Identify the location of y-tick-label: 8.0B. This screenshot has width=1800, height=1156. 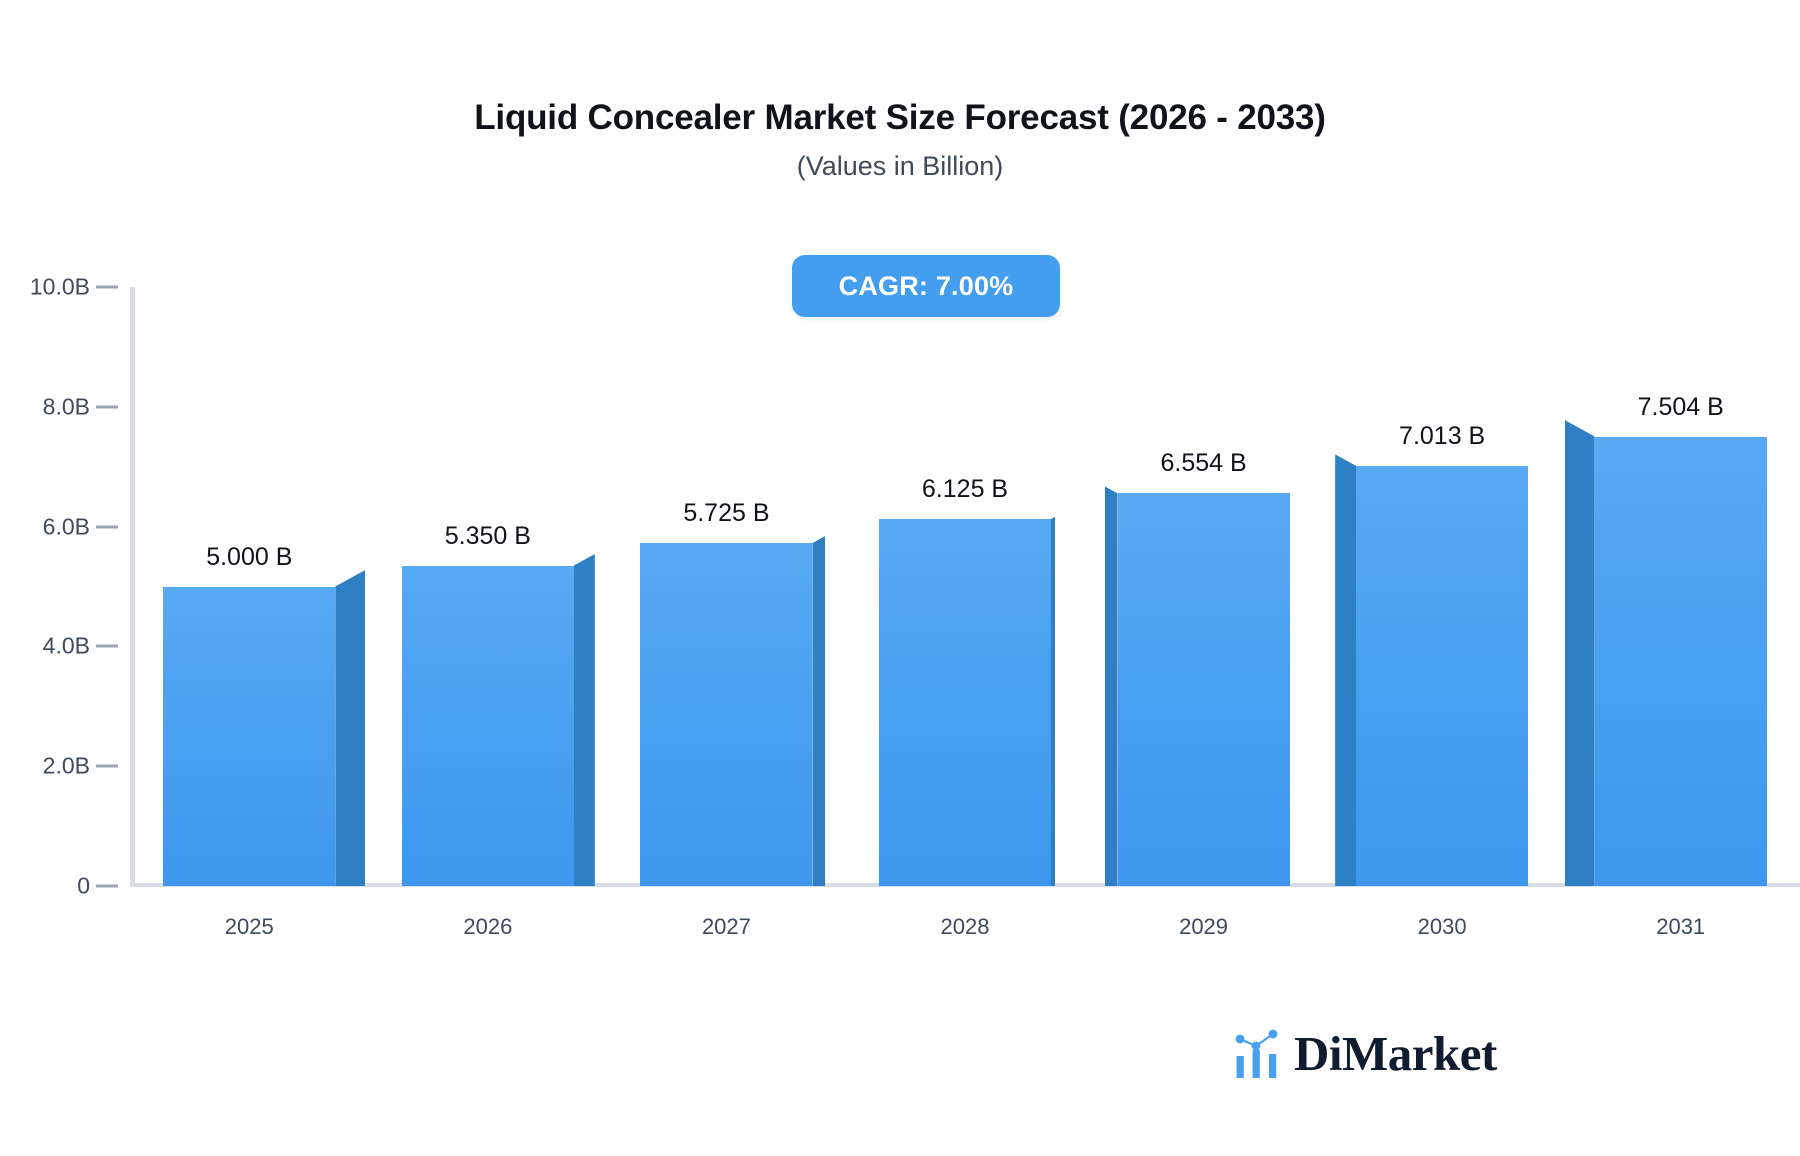
(66, 406).